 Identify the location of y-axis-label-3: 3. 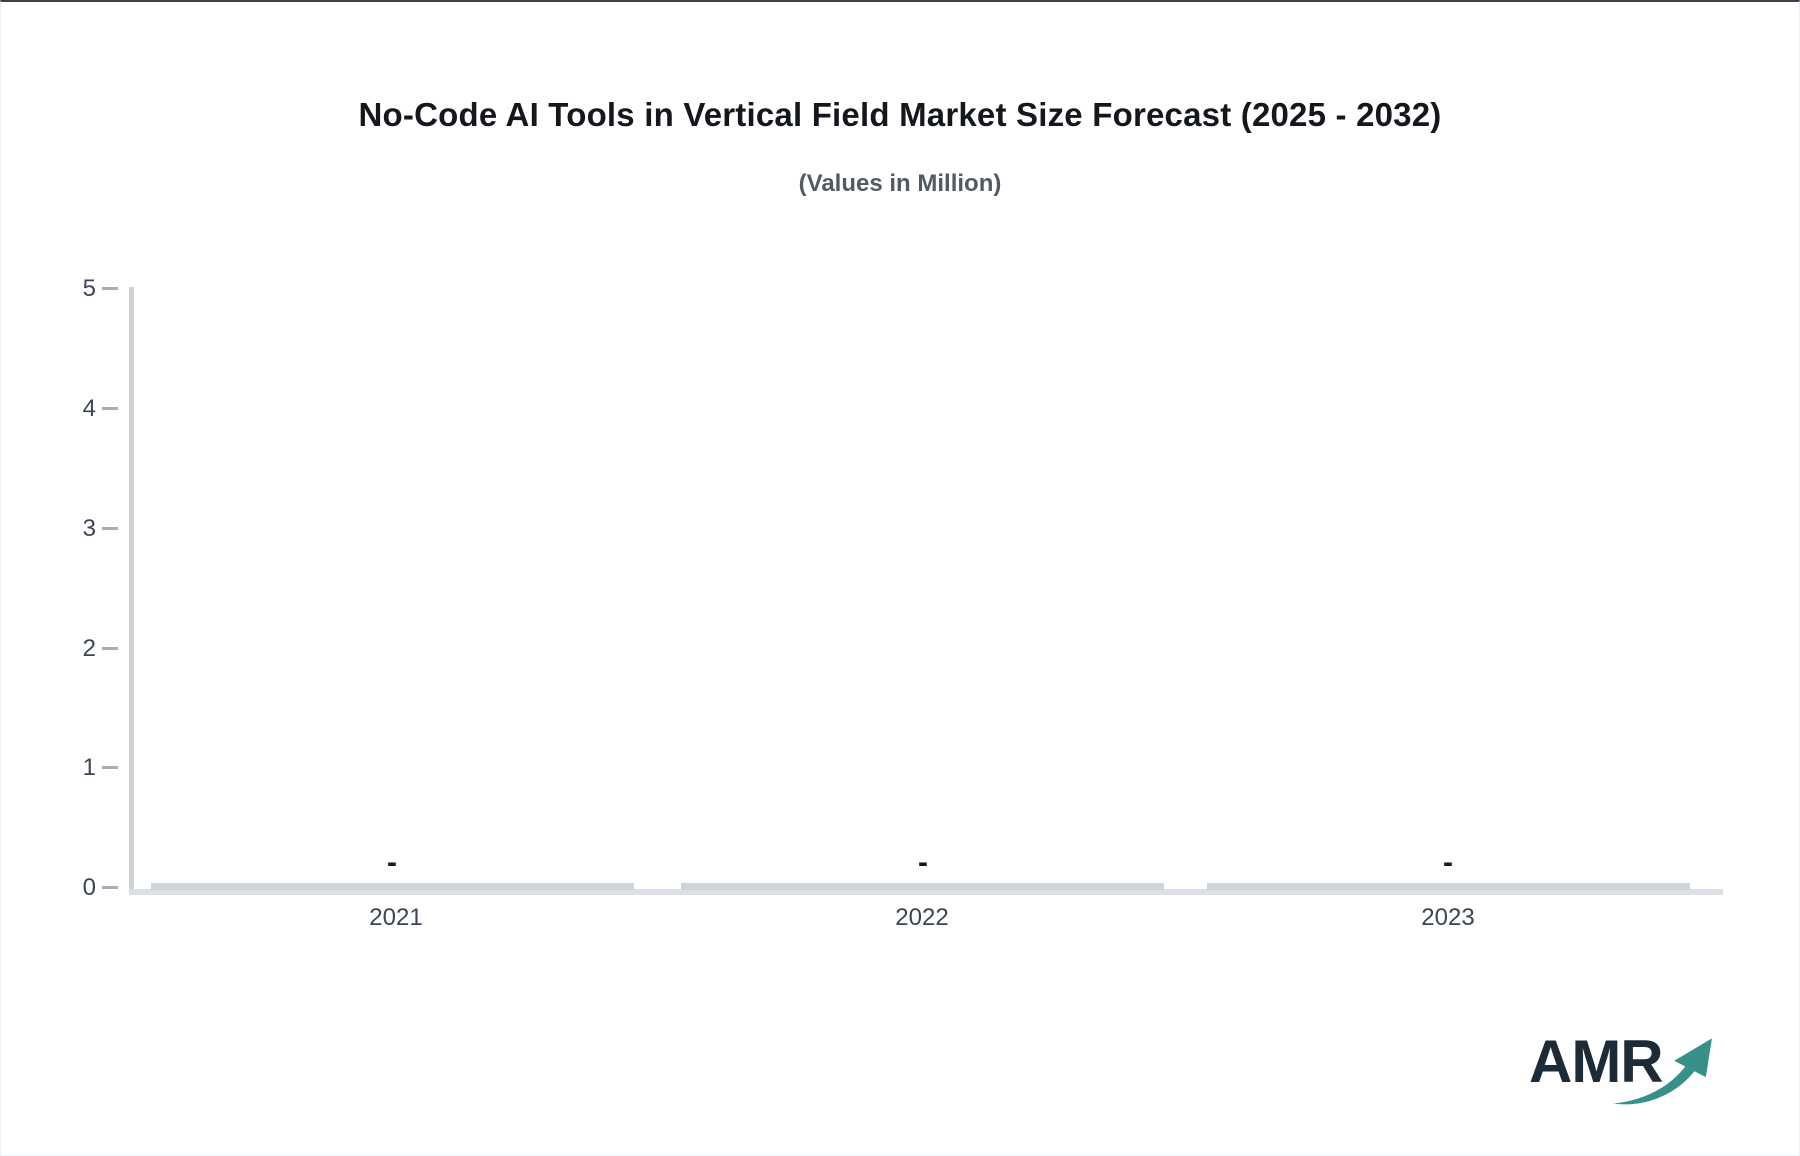
(89, 528).